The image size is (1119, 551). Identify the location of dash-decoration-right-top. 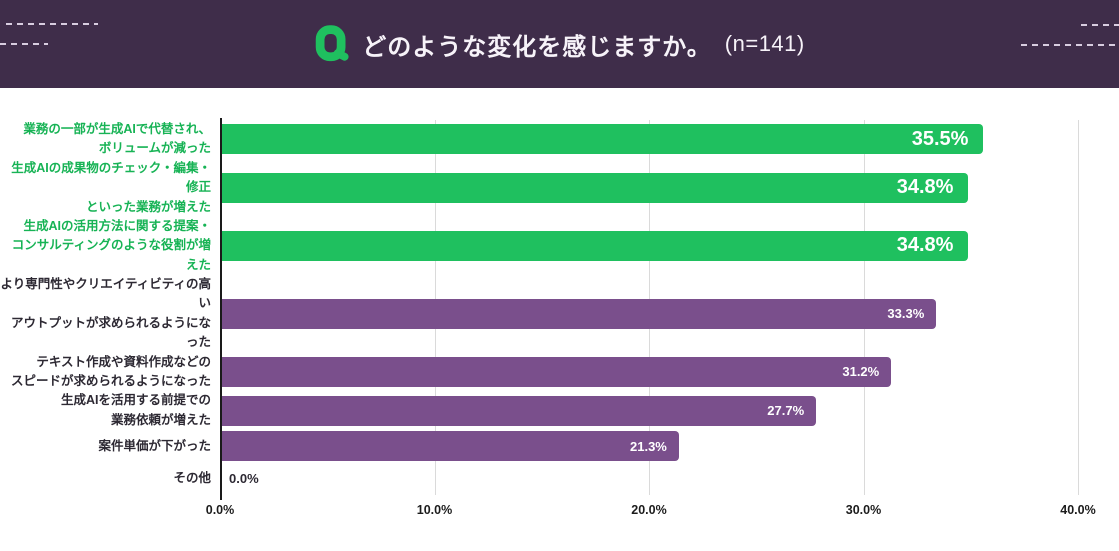
(1100, 25).